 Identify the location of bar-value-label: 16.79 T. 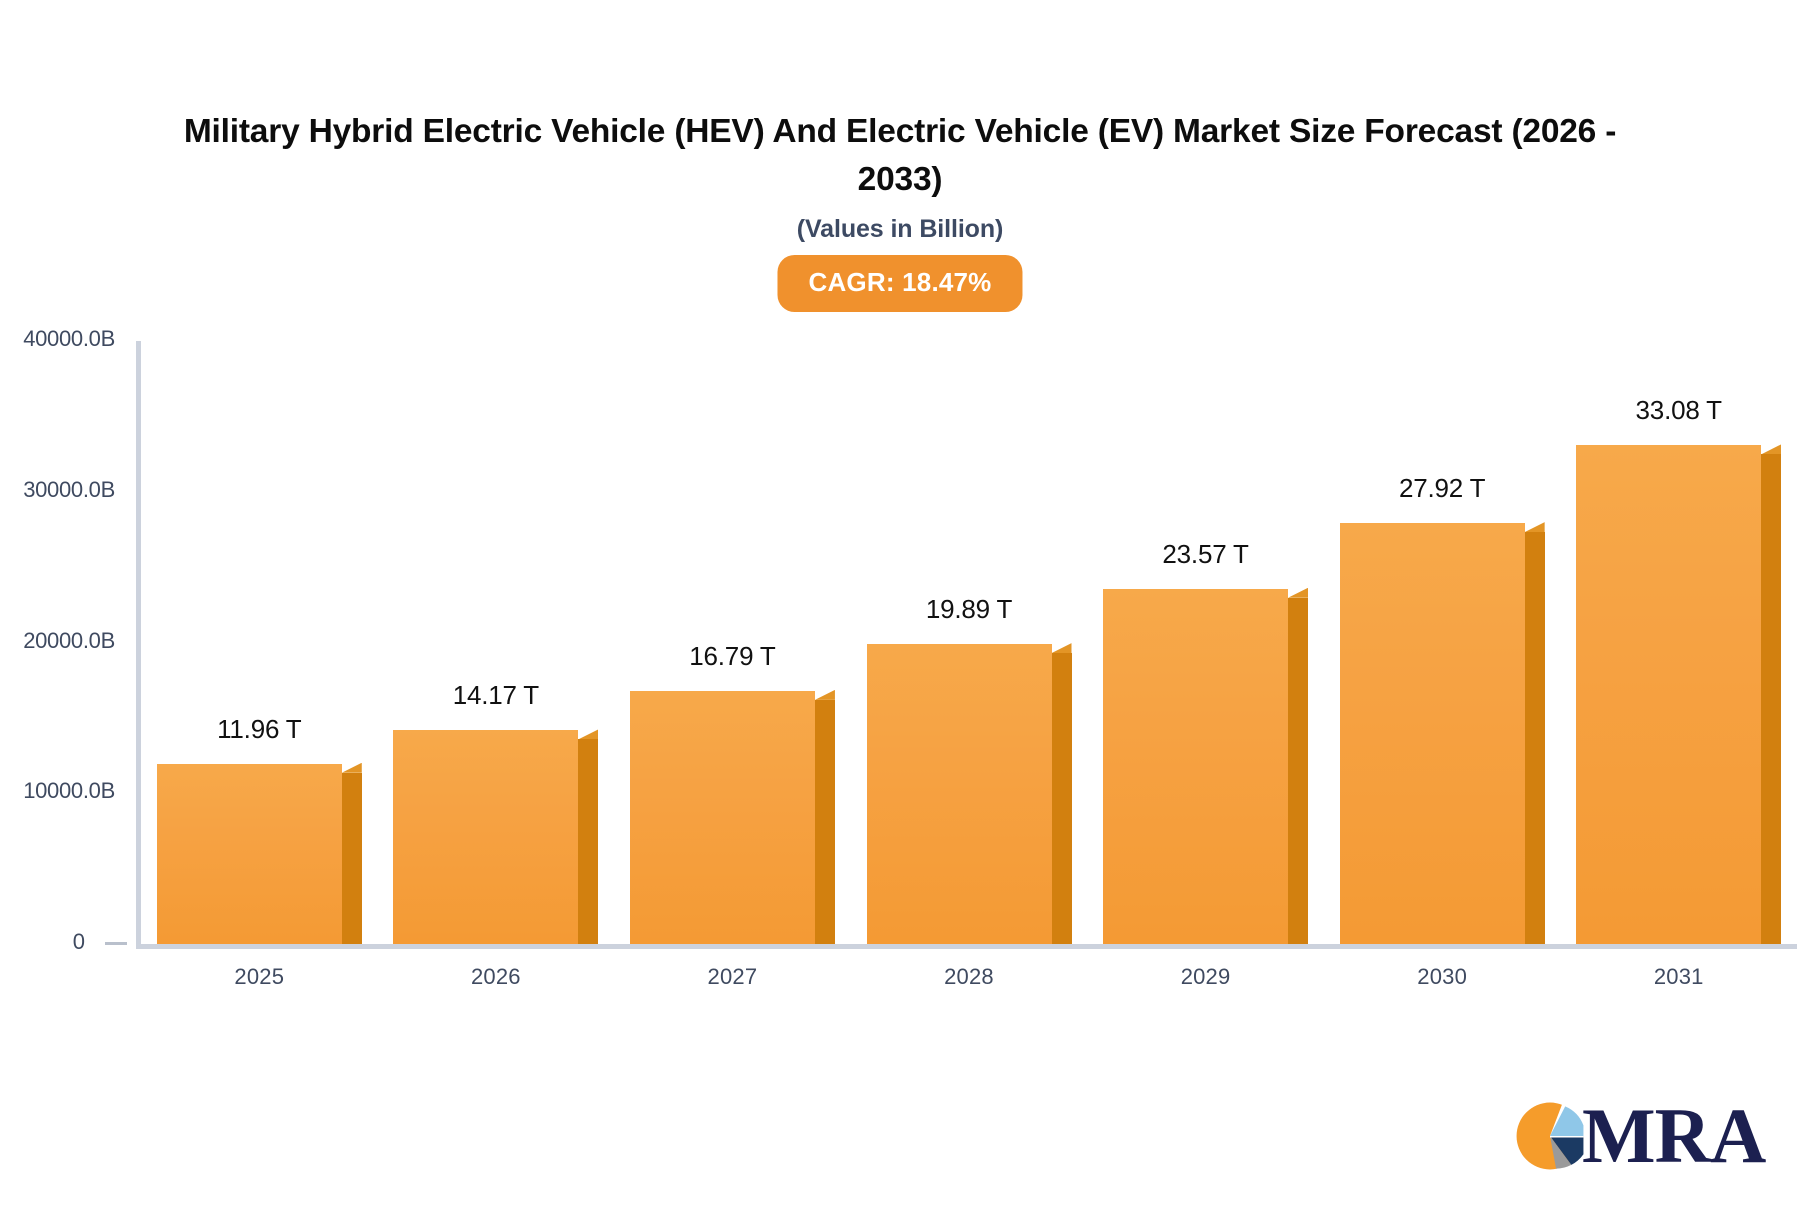
(732, 655).